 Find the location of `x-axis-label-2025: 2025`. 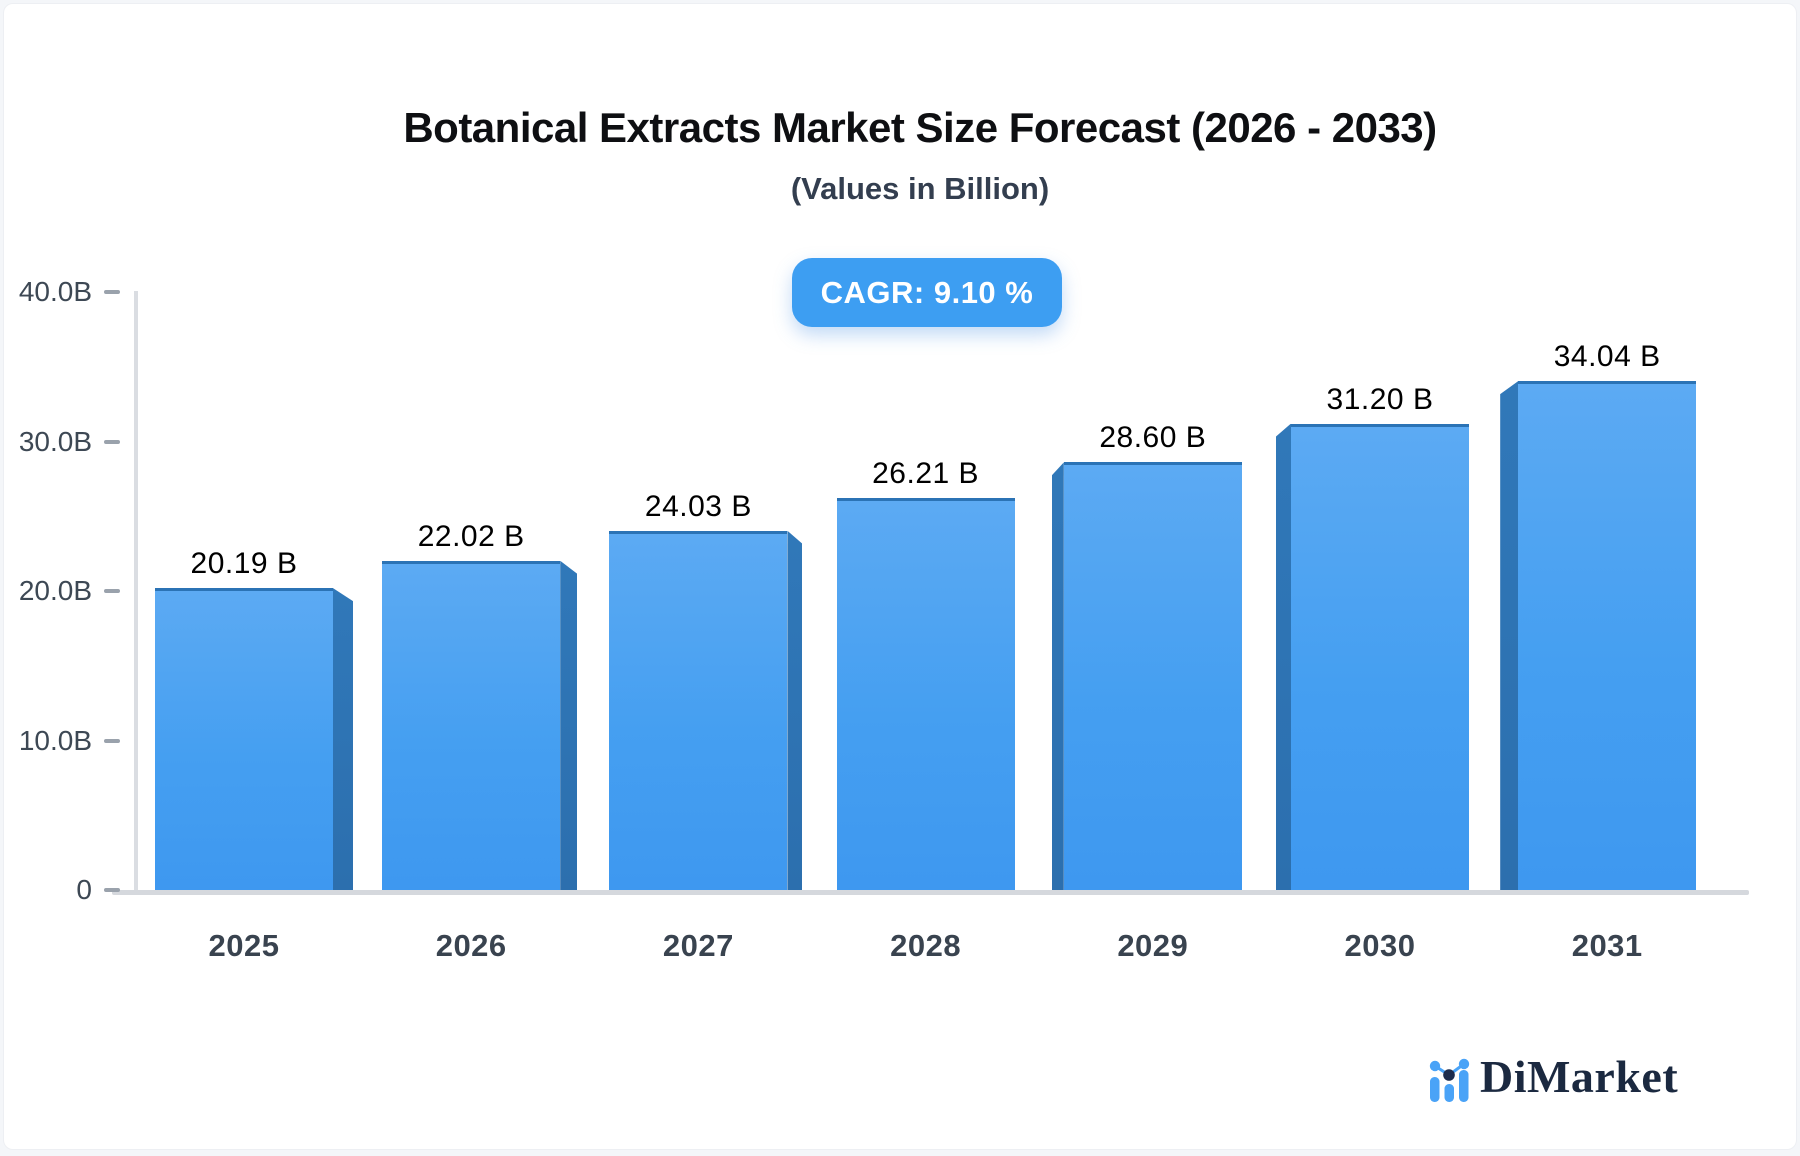

x-axis-label-2025: 2025 is located at coordinates (244, 945).